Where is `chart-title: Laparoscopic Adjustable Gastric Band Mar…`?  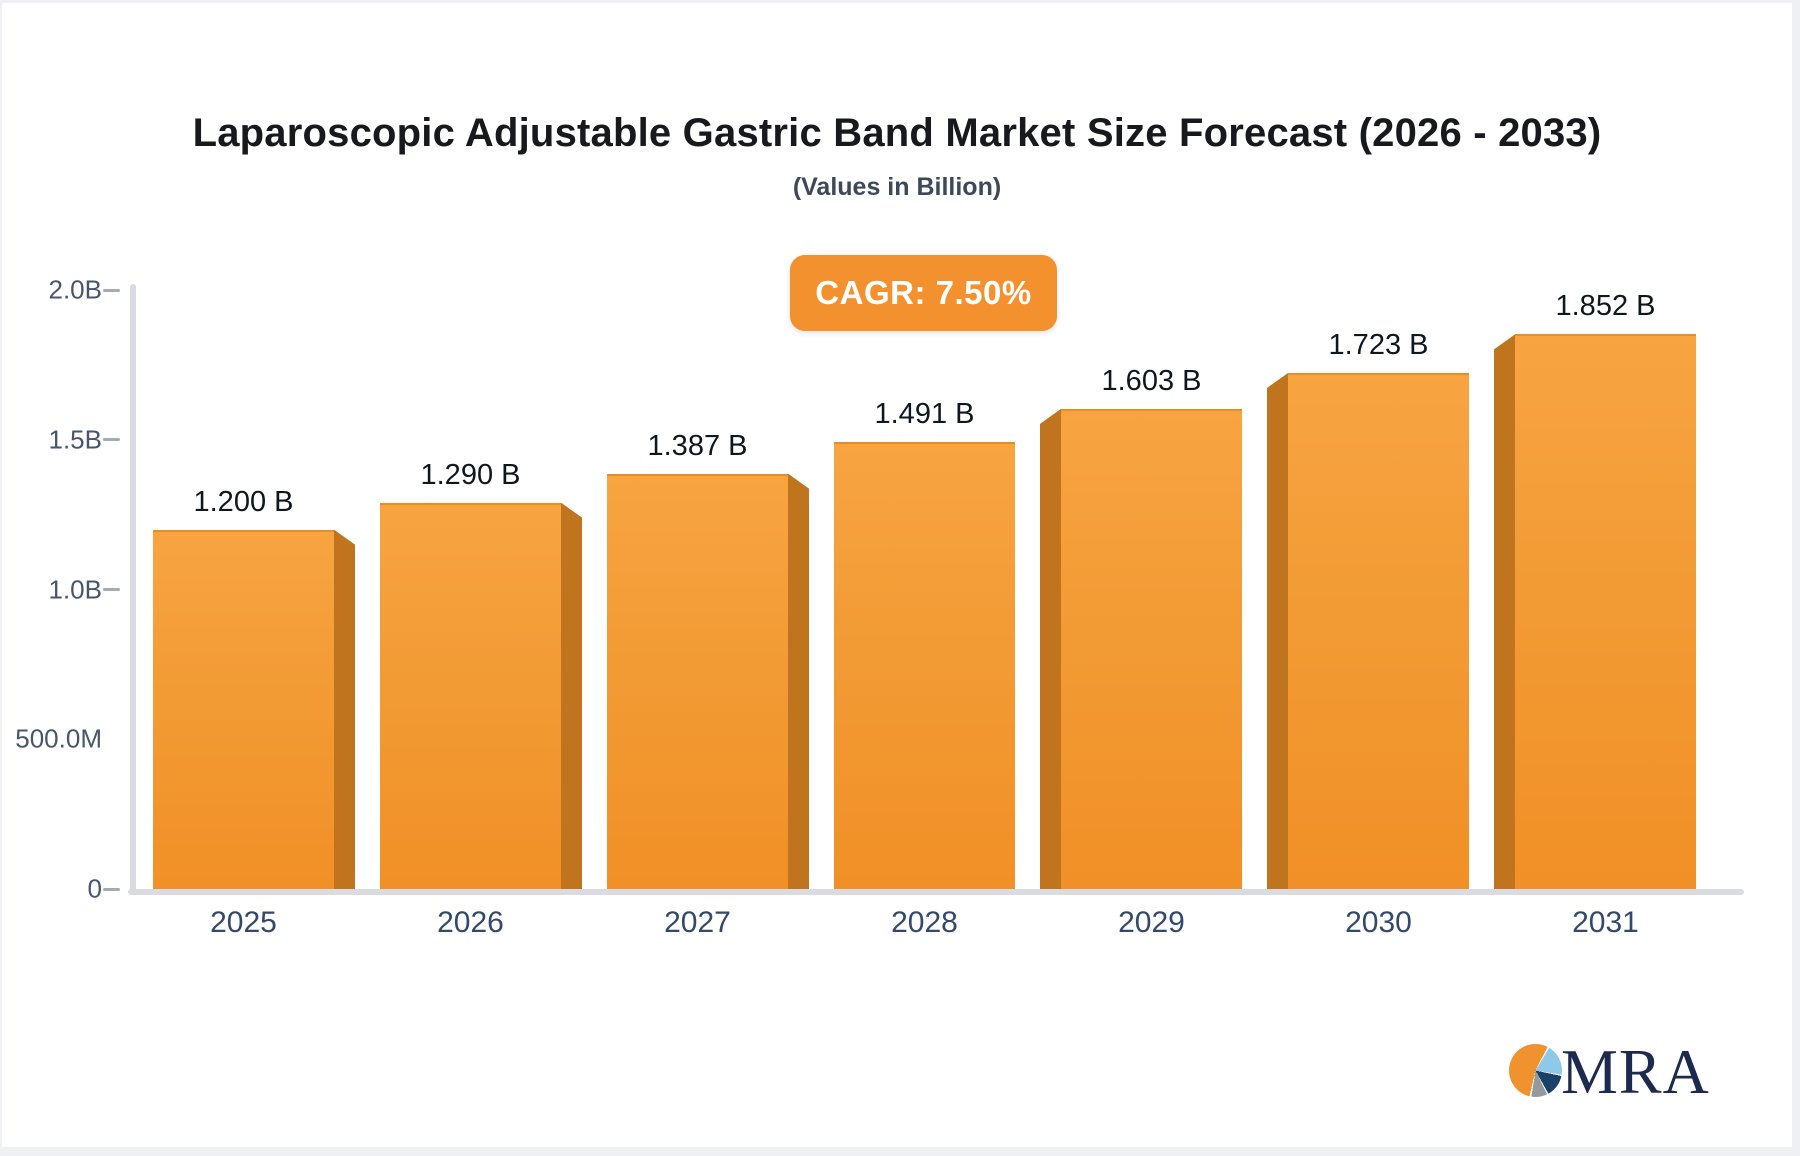 chart-title: Laparoscopic Adjustable Gastric Band Mar… is located at coordinates (897, 133).